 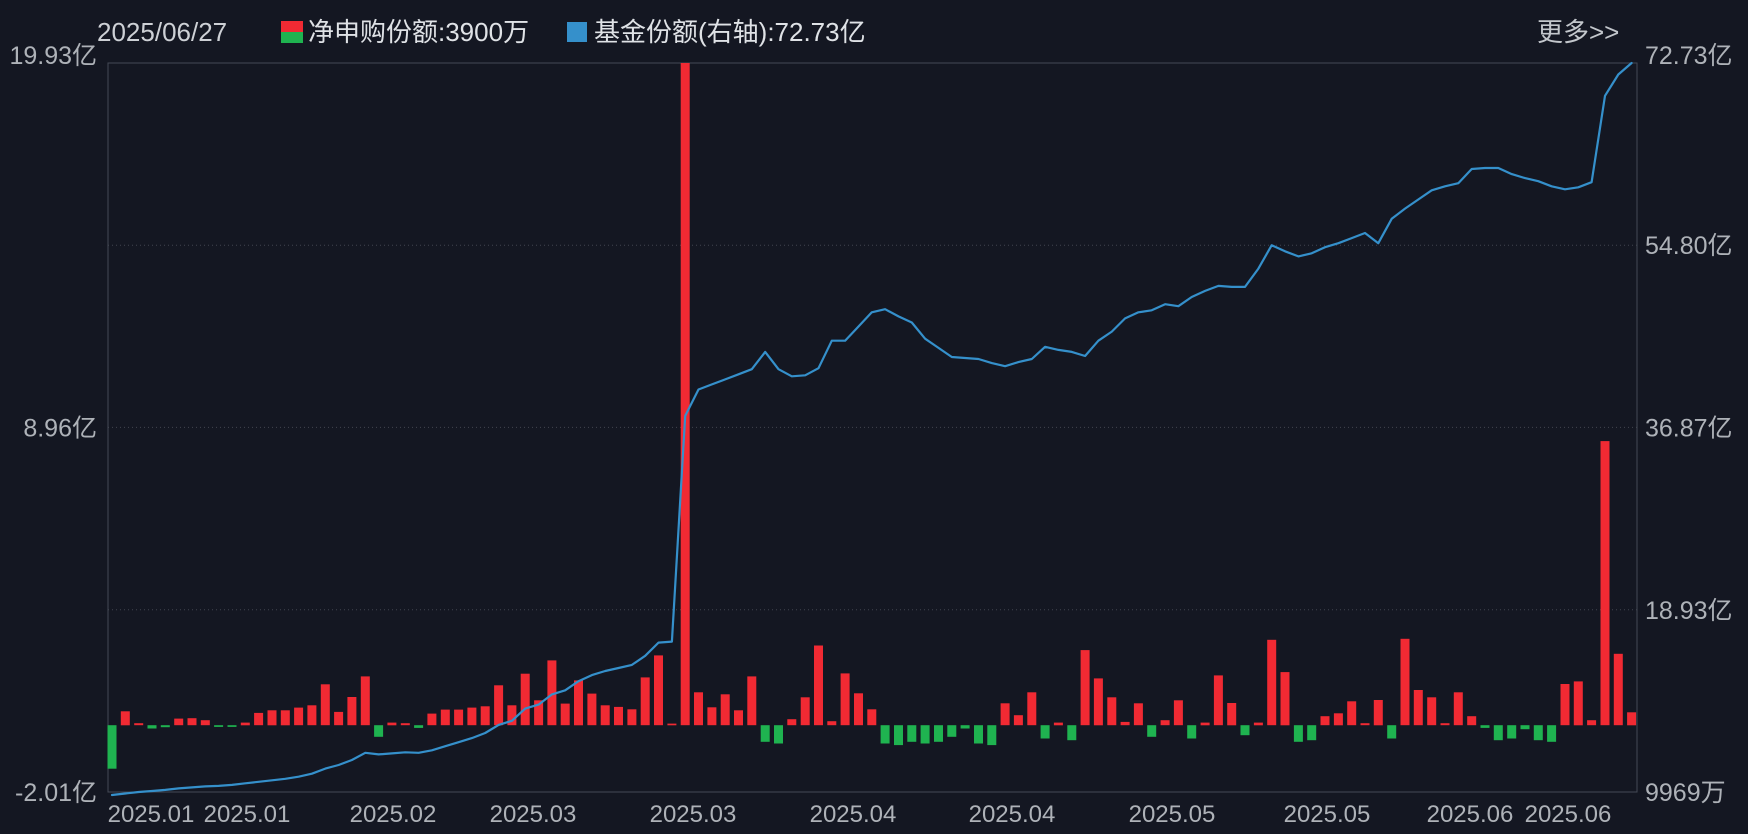 I want to click on right-axis-tick-label: 9969万, so click(x=1685, y=793).